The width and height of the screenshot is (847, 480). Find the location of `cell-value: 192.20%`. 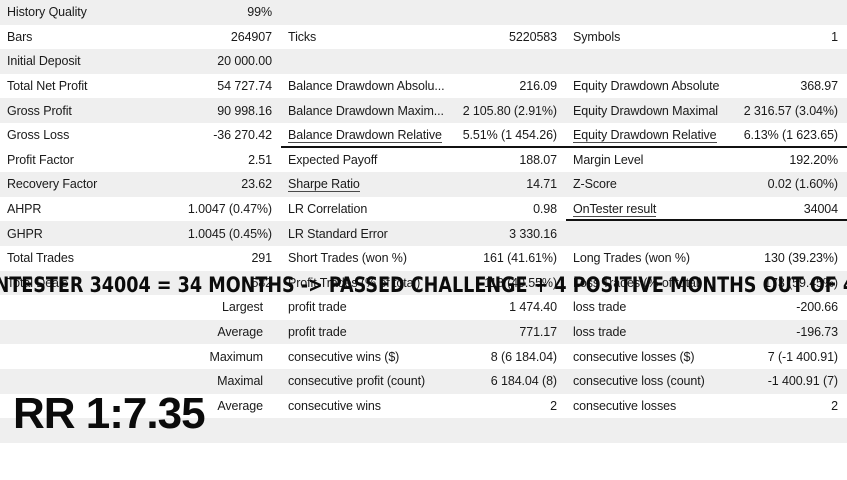

cell-value: 192.20% is located at coordinates (813, 159).